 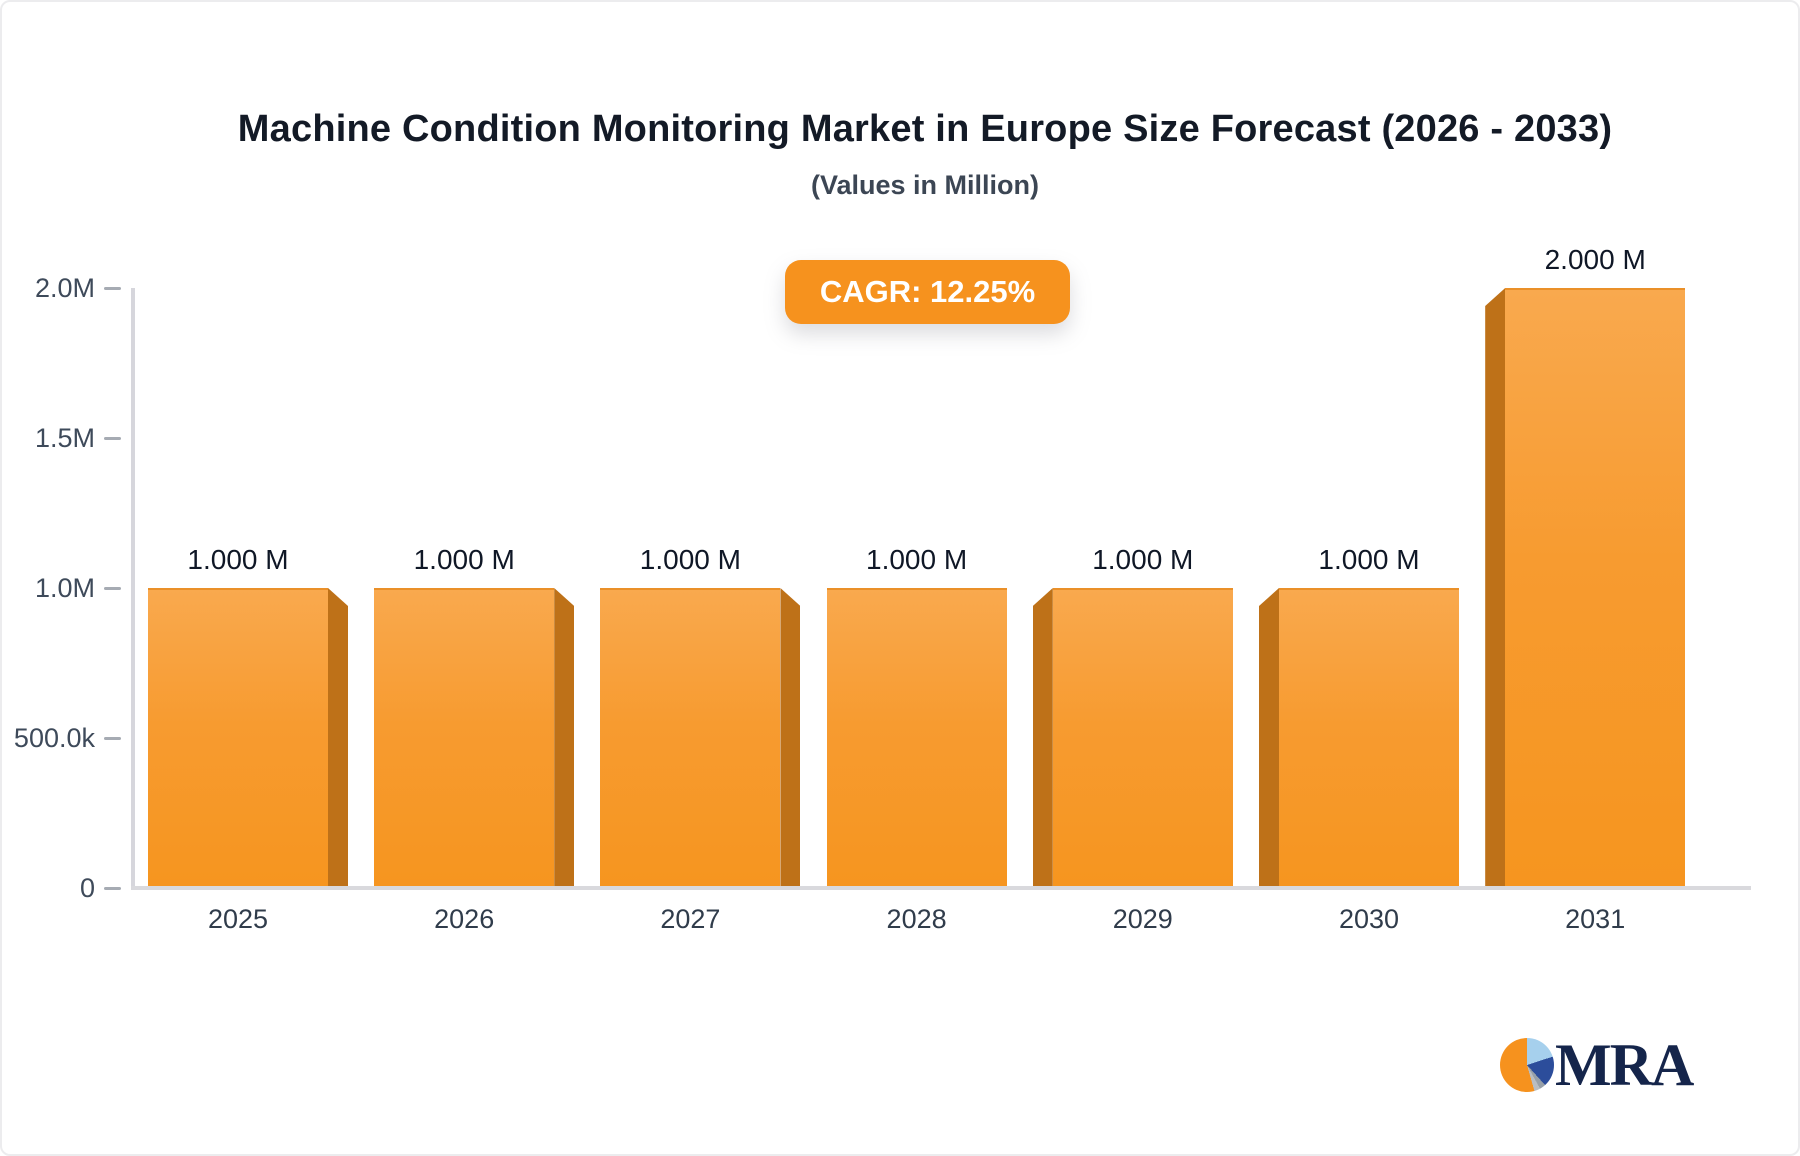 I want to click on y-axis-tick-label: 2.0M, so click(x=64, y=288).